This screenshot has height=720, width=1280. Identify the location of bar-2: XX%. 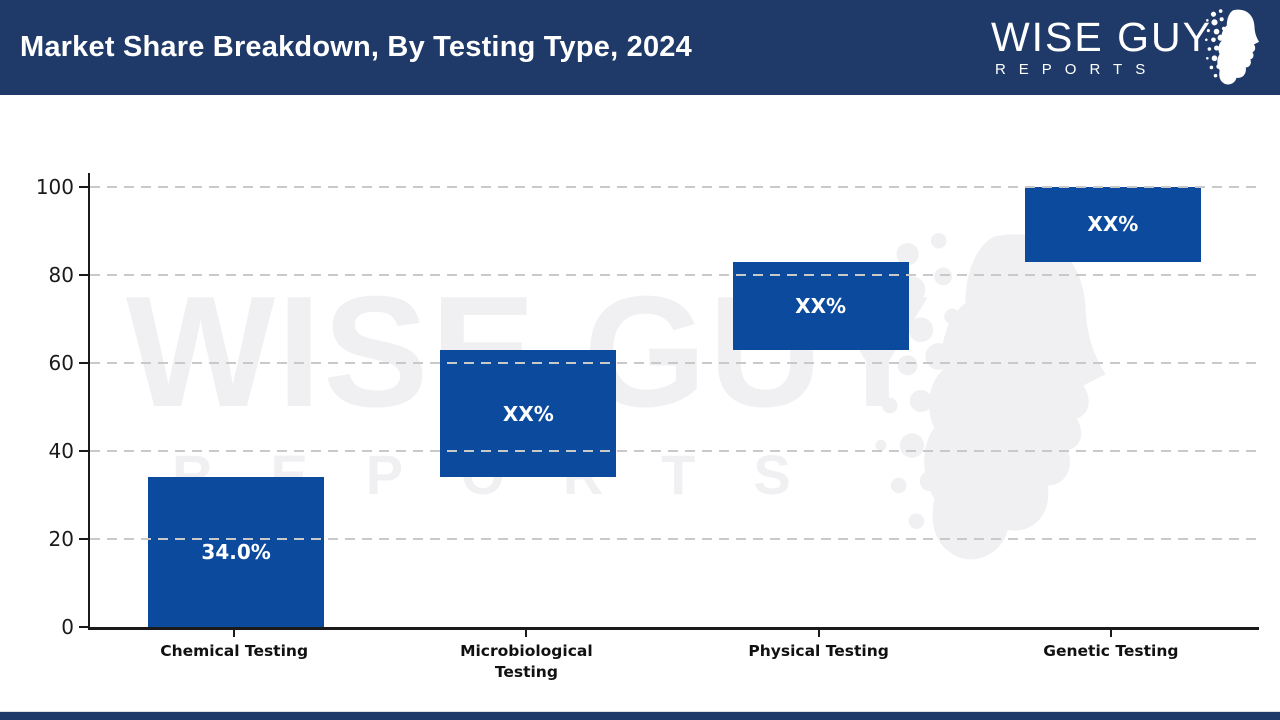
(528, 413).